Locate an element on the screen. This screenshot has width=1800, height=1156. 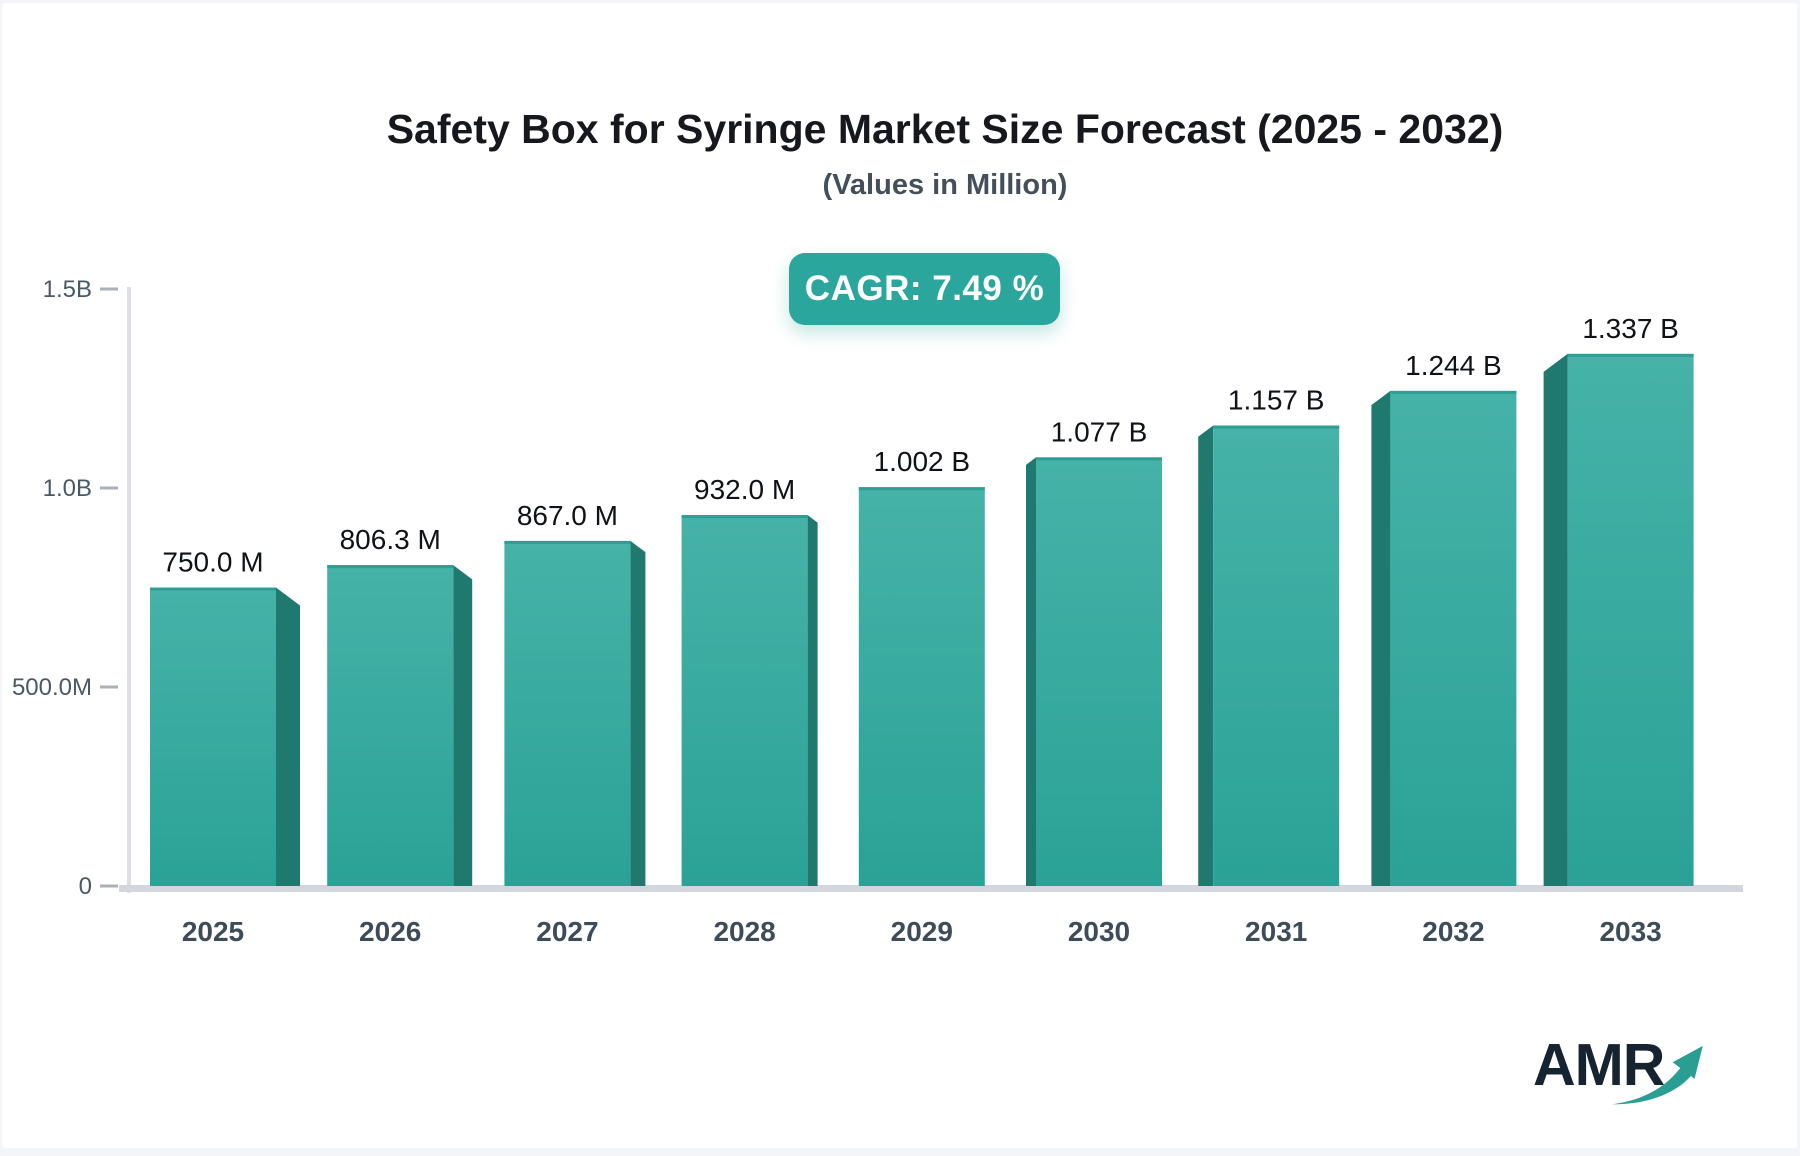
bar-group-2029: 1.002 B 2029 is located at coordinates (921, 696).